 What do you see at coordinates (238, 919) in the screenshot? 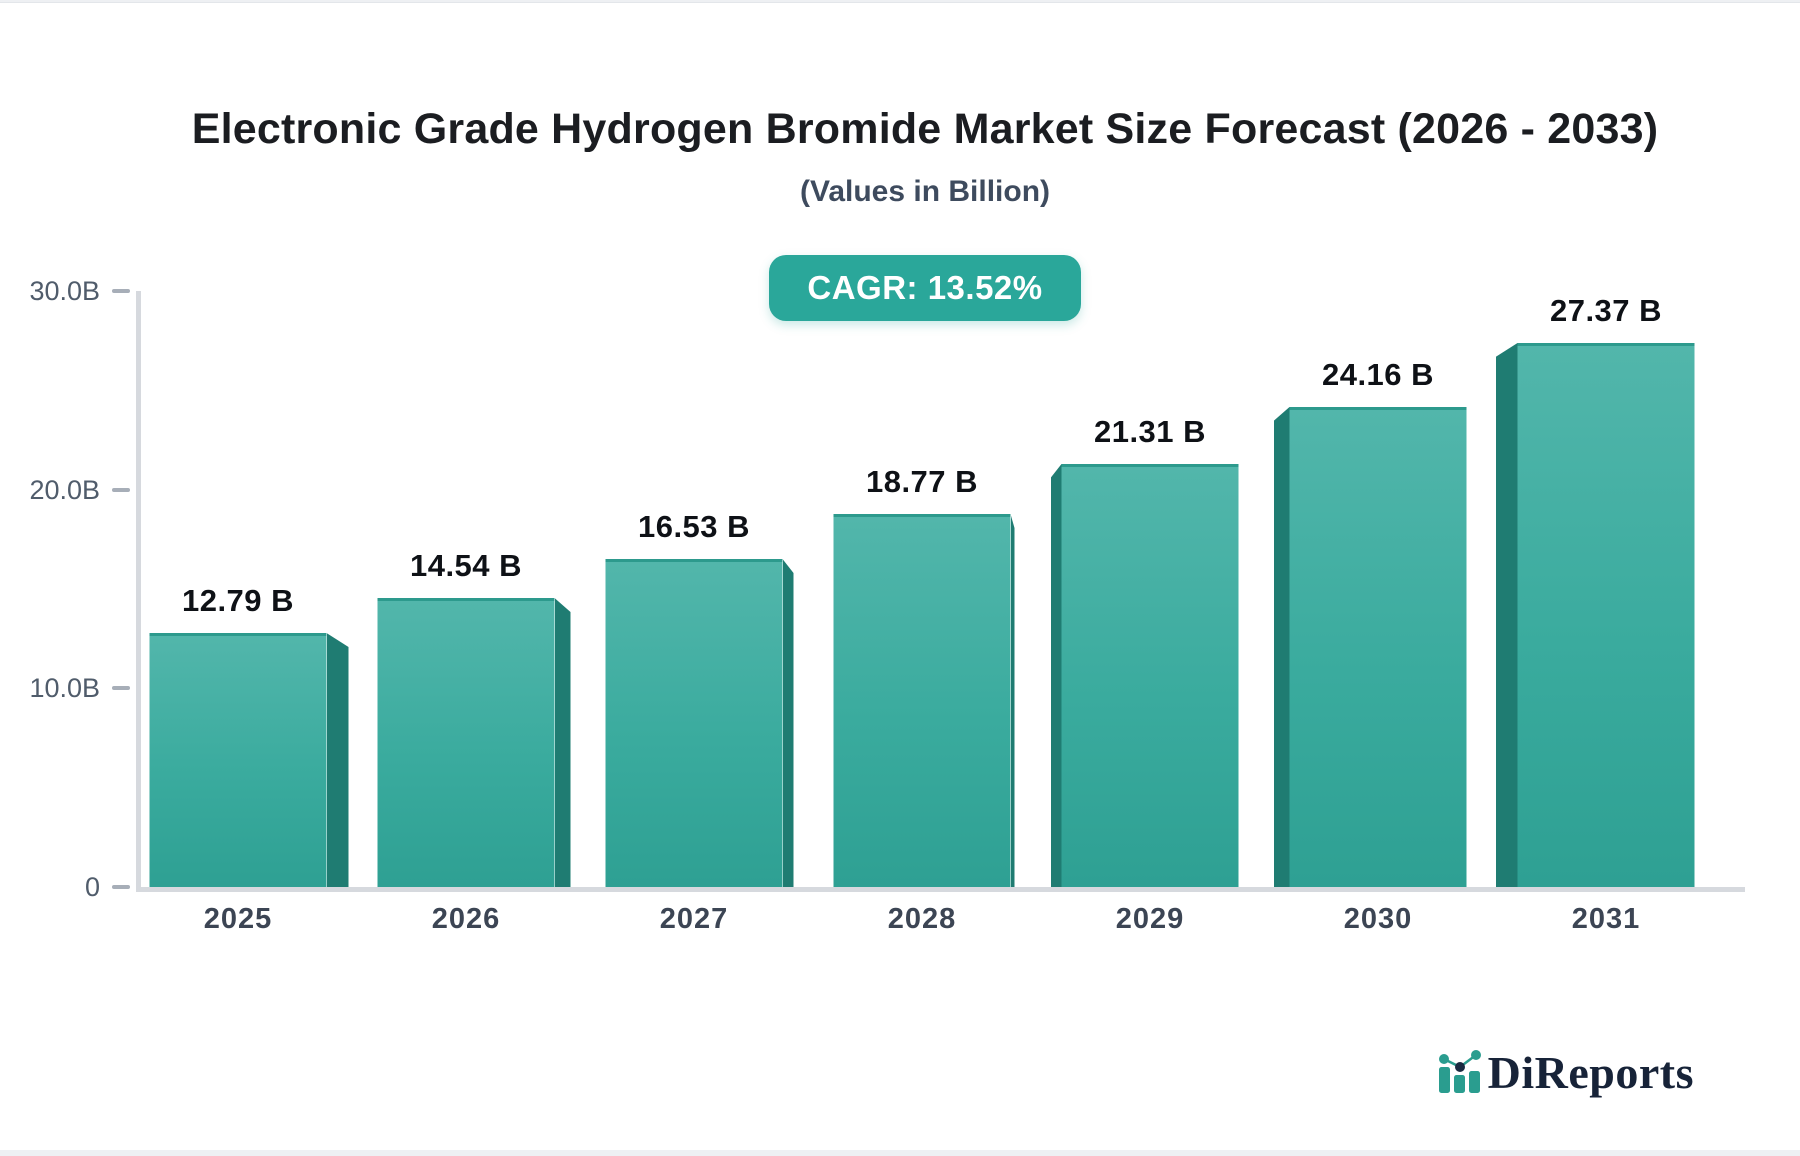
I see `x-axis-label-2025: 2025` at bounding box center [238, 919].